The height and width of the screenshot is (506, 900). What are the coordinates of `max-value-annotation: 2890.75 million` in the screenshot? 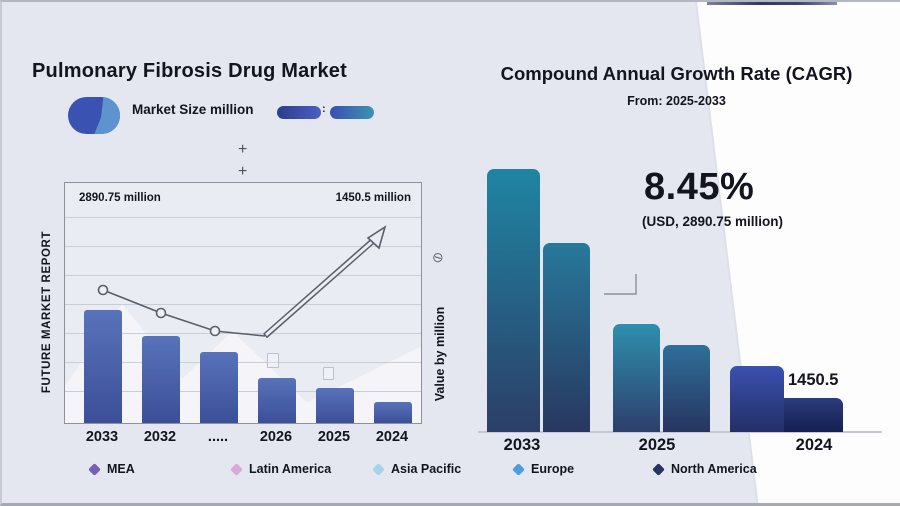 It's located at (120, 198).